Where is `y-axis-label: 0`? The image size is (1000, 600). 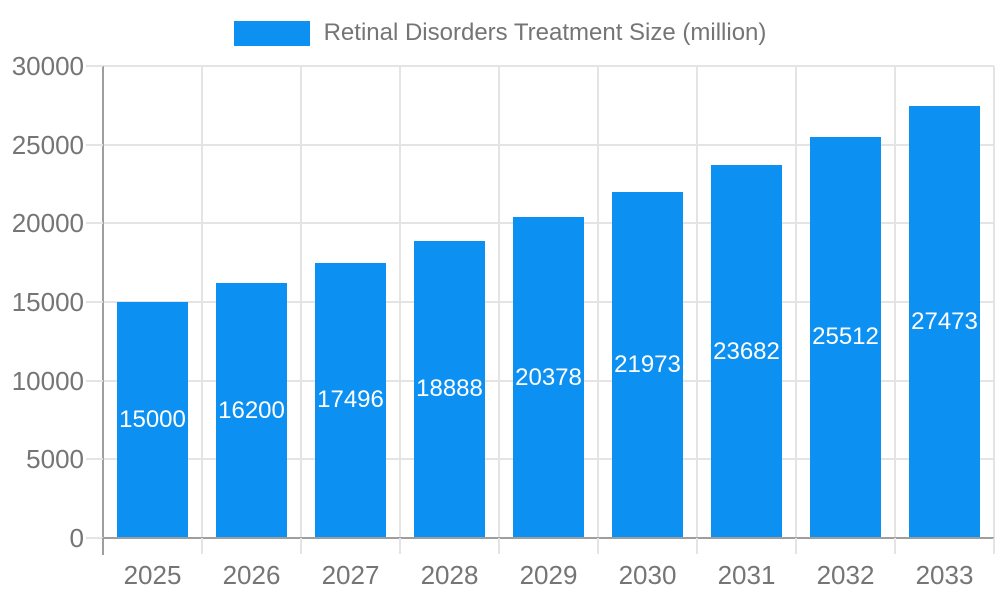 y-axis-label: 0 is located at coordinates (76, 538).